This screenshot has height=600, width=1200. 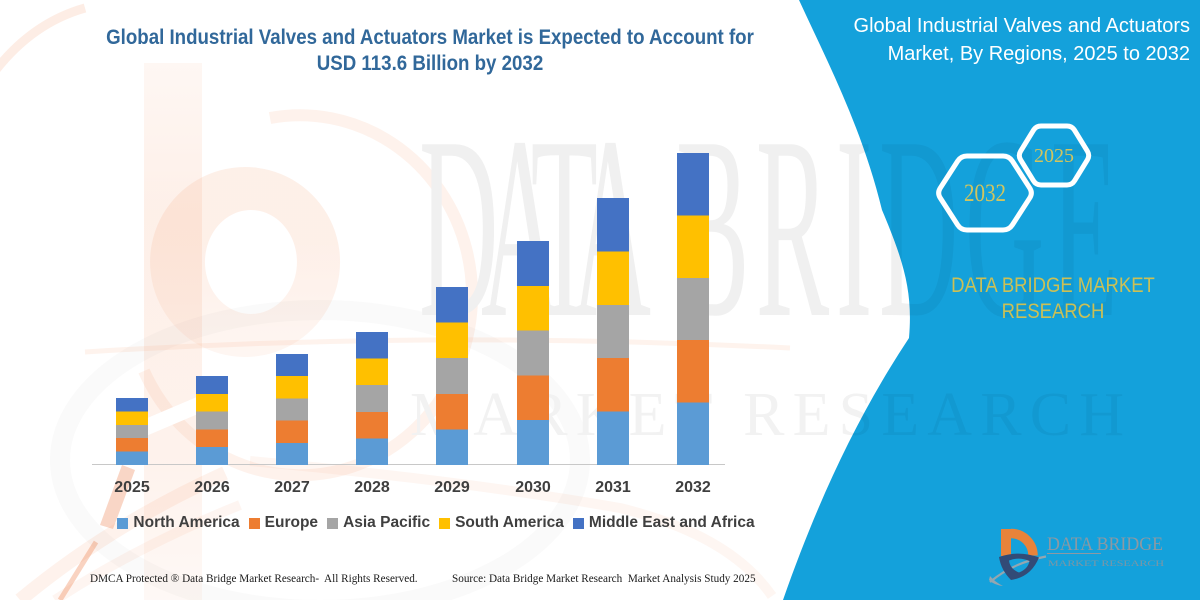 What do you see at coordinates (1054, 156) in the screenshot?
I see `svg-text: 2025` at bounding box center [1054, 156].